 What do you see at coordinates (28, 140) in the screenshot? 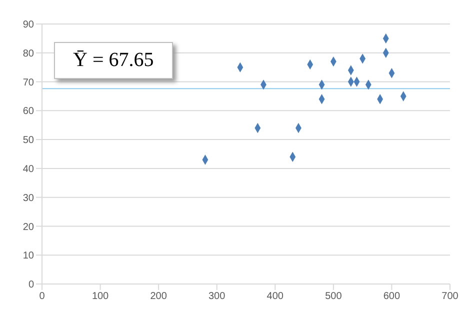
I see `y-tick-label: 50` at bounding box center [28, 140].